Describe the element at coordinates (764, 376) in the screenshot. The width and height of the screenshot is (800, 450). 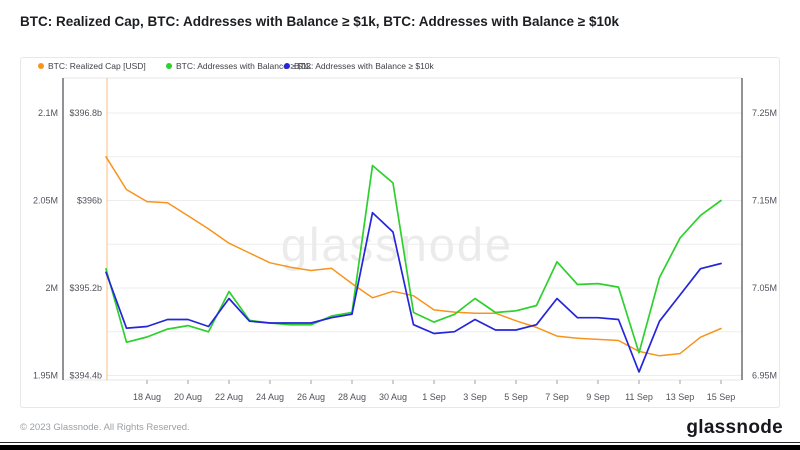
I see `y-tick-label-count-right: 6.95M` at that location.